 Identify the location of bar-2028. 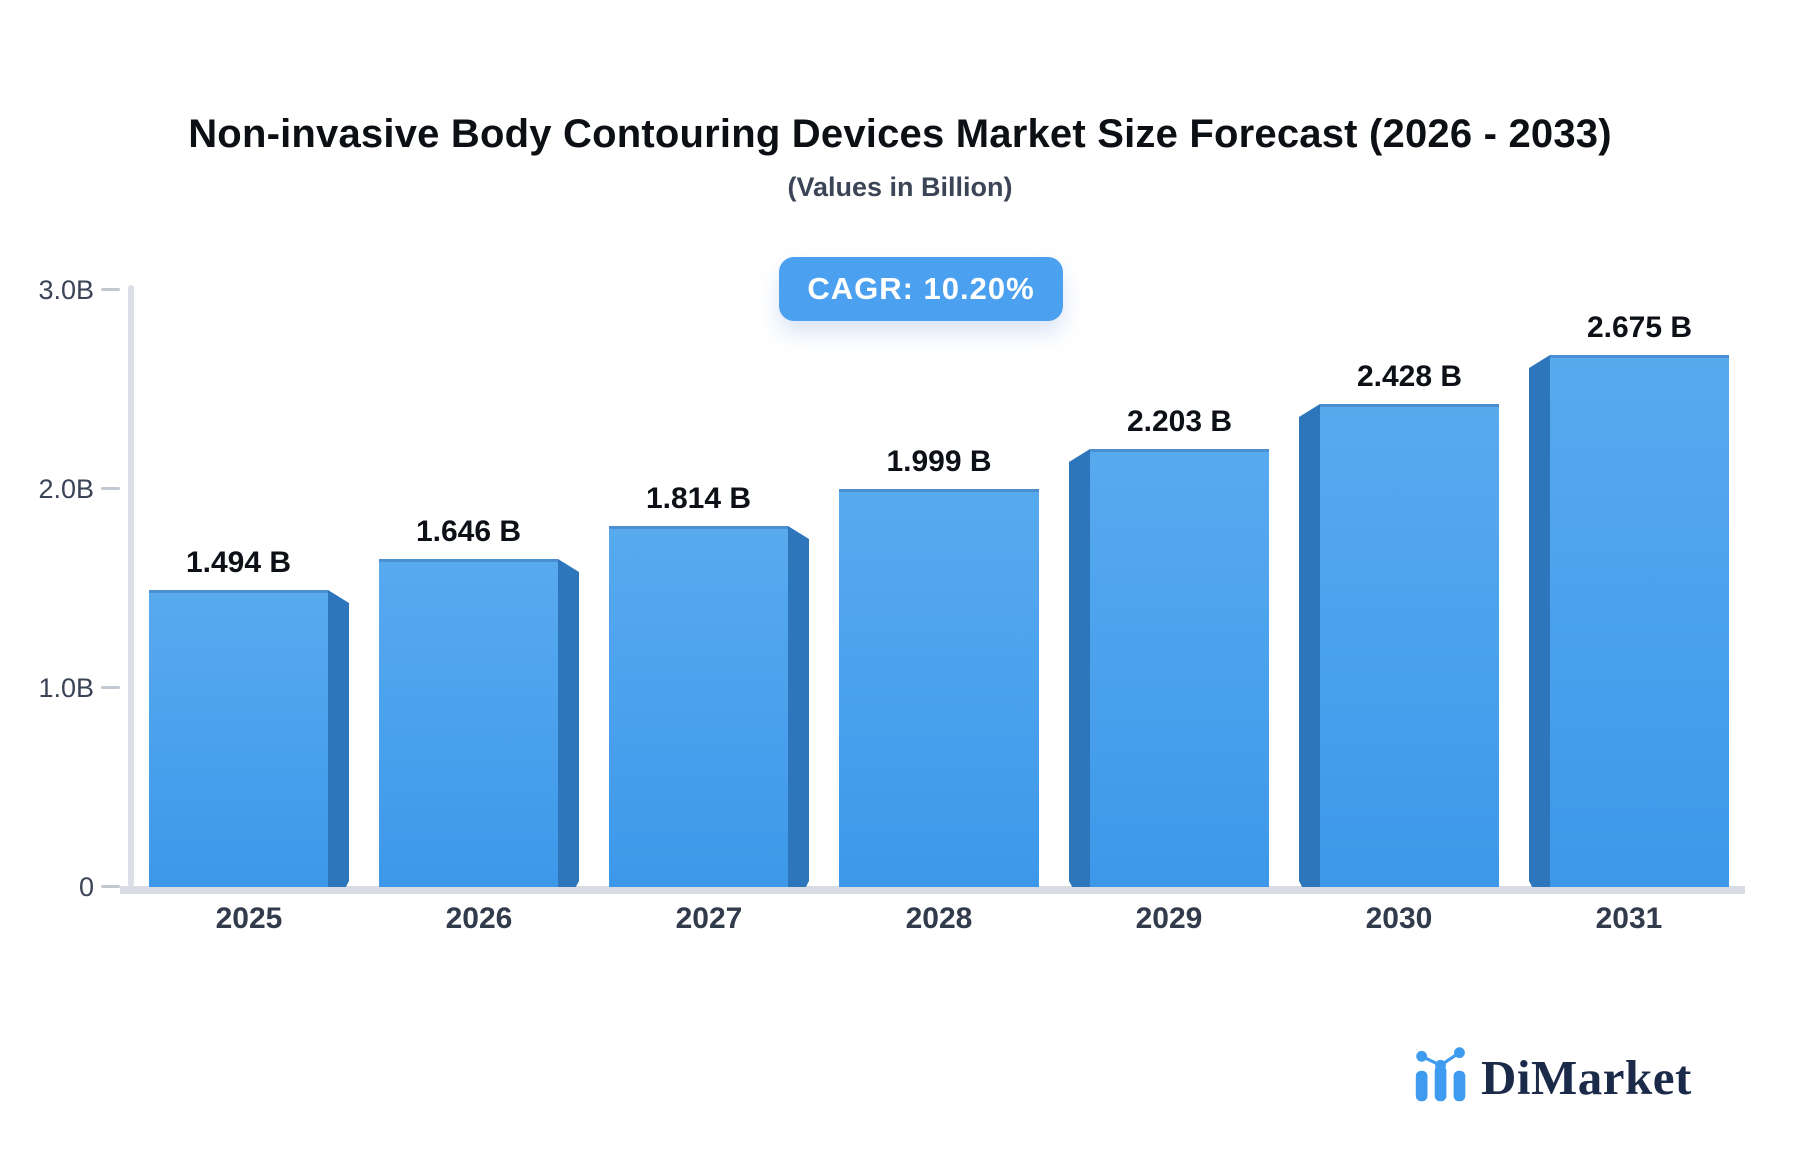
(939, 688).